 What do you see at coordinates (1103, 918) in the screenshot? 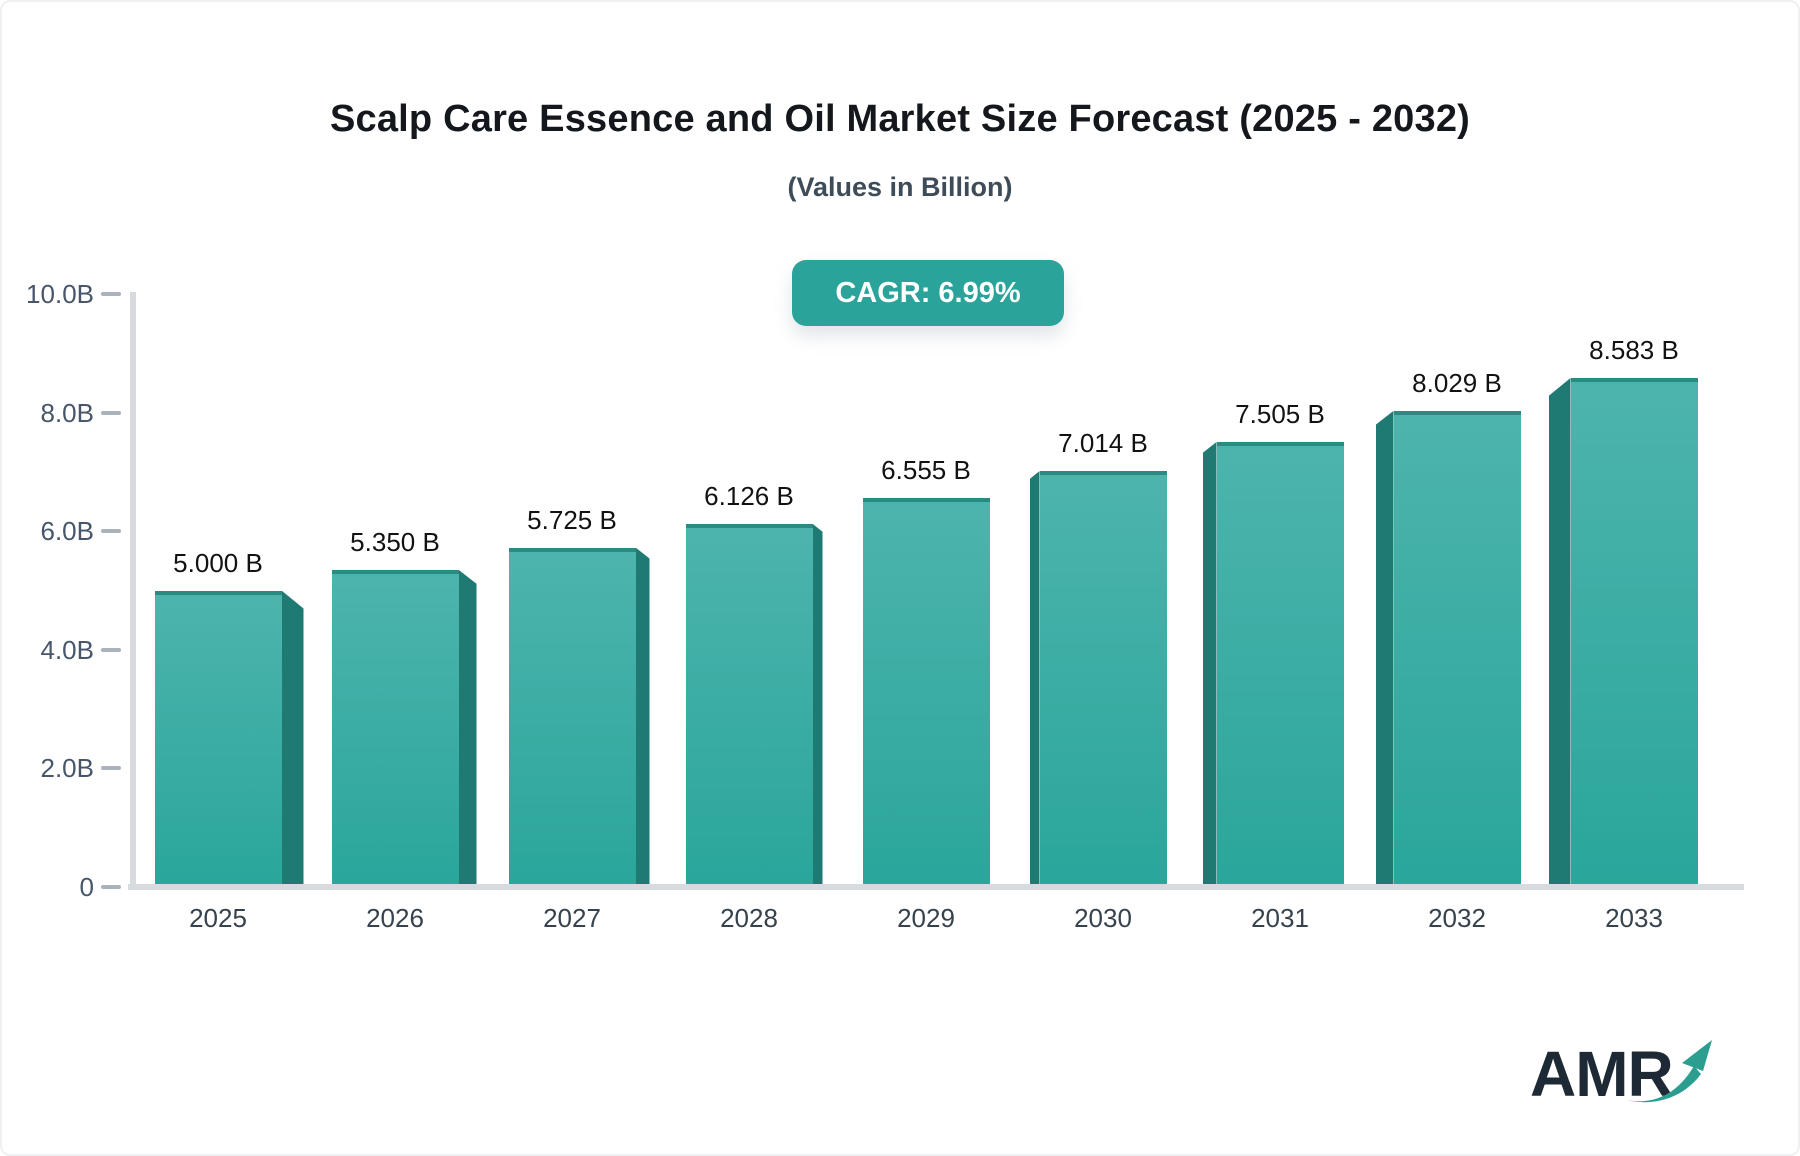
I see `x-tick-label-2030: 2030` at bounding box center [1103, 918].